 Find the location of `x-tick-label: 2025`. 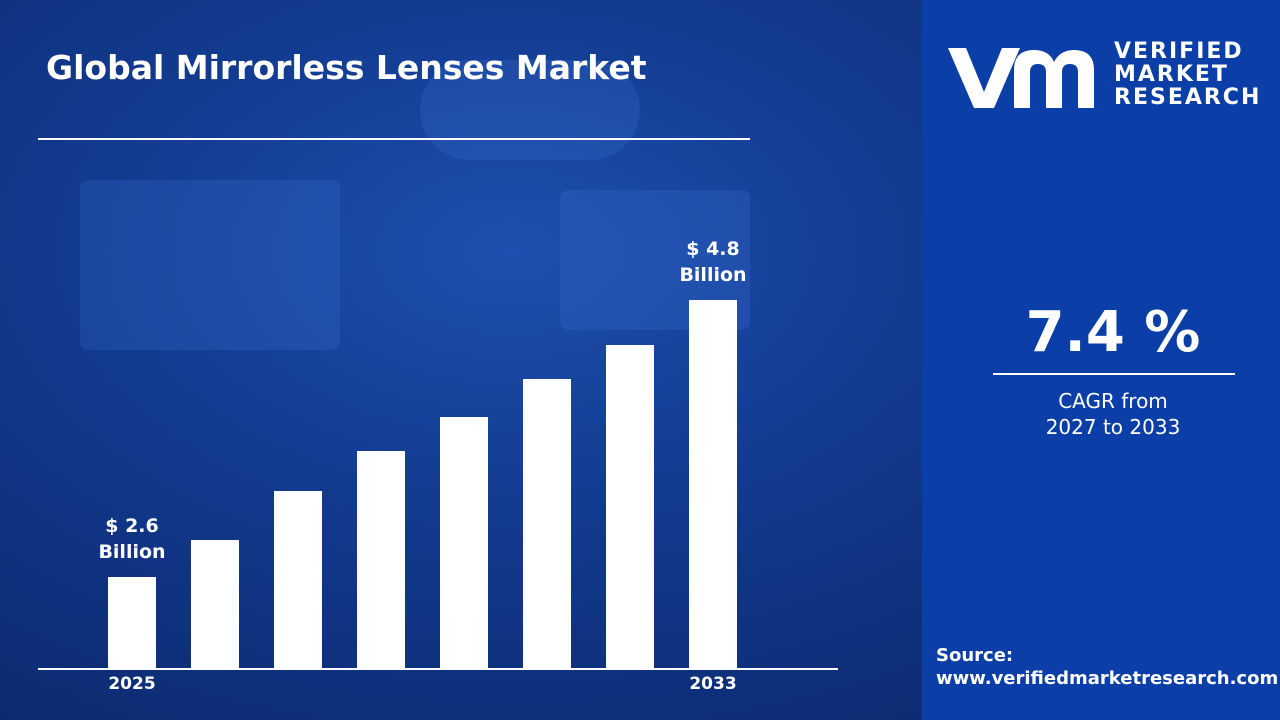

x-tick-label: 2025 is located at coordinates (132, 684).